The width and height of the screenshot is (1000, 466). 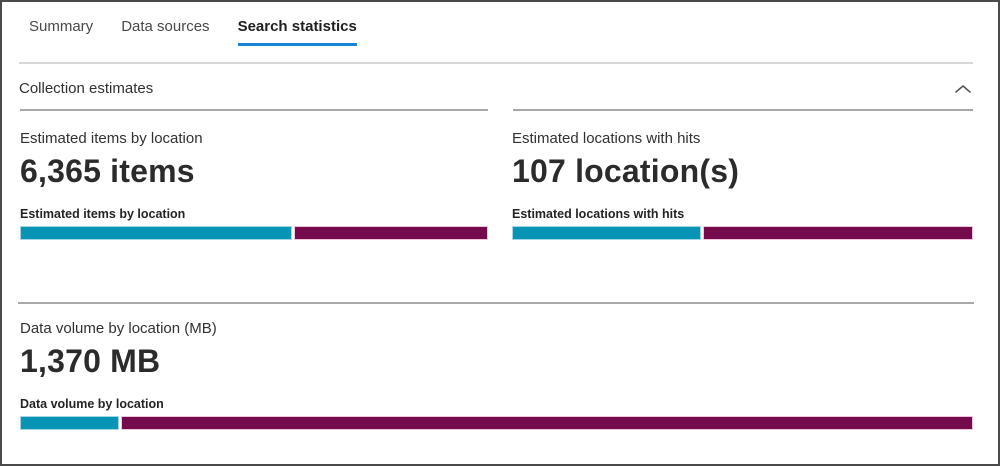 I want to click on stat-value: 107 location(s), so click(x=626, y=171).